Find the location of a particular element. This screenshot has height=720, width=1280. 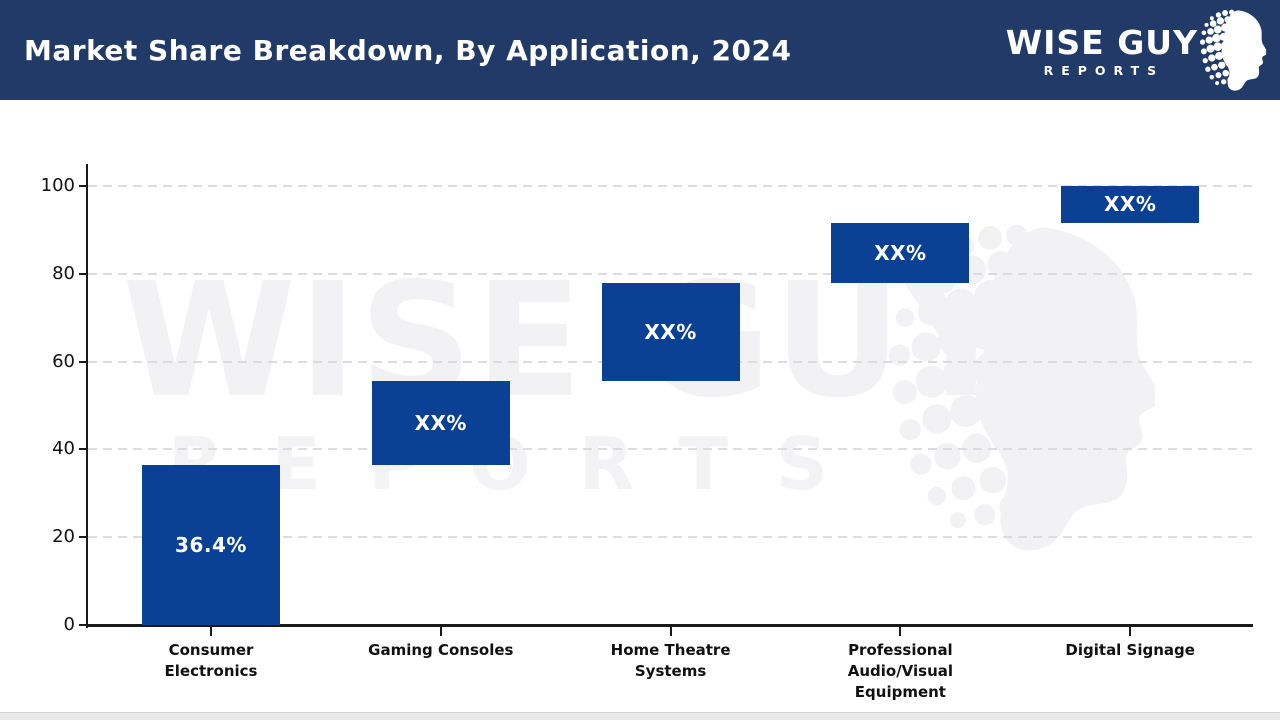

y-tick-label-40: 40 is located at coordinates (63, 449).